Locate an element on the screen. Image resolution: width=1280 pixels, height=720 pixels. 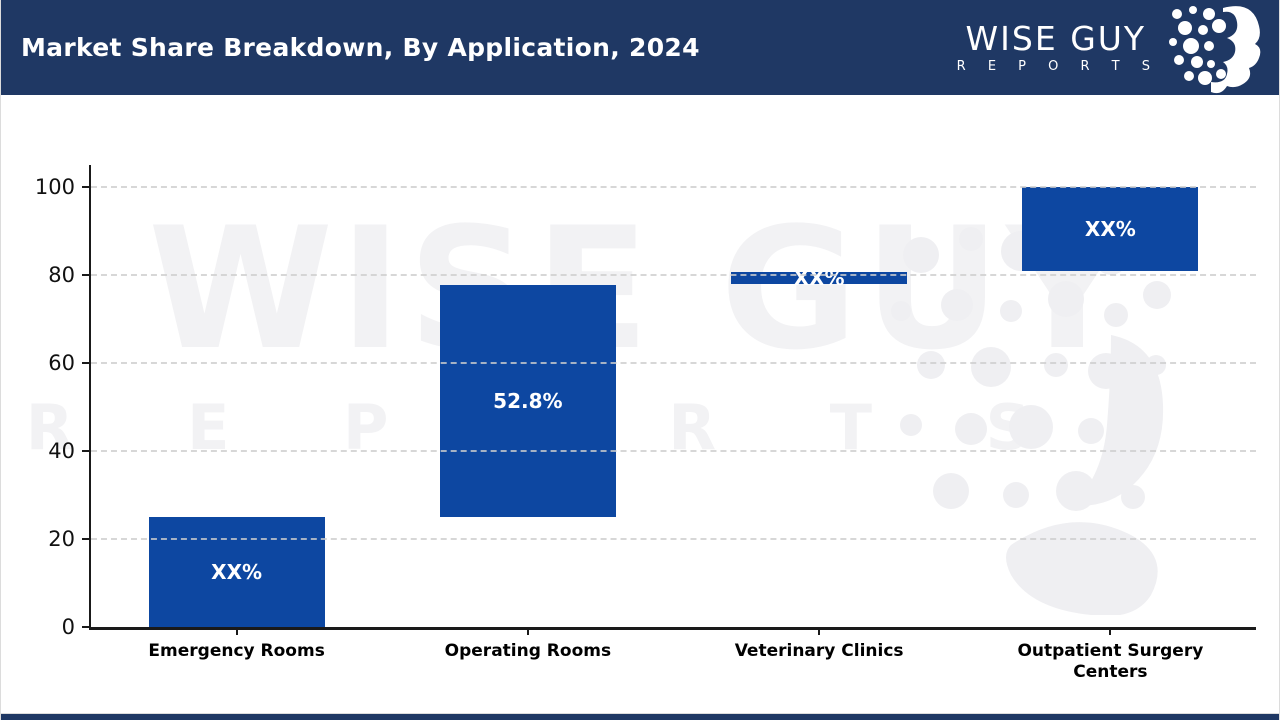
y-tick-label: 100 is located at coordinates (54, 187).